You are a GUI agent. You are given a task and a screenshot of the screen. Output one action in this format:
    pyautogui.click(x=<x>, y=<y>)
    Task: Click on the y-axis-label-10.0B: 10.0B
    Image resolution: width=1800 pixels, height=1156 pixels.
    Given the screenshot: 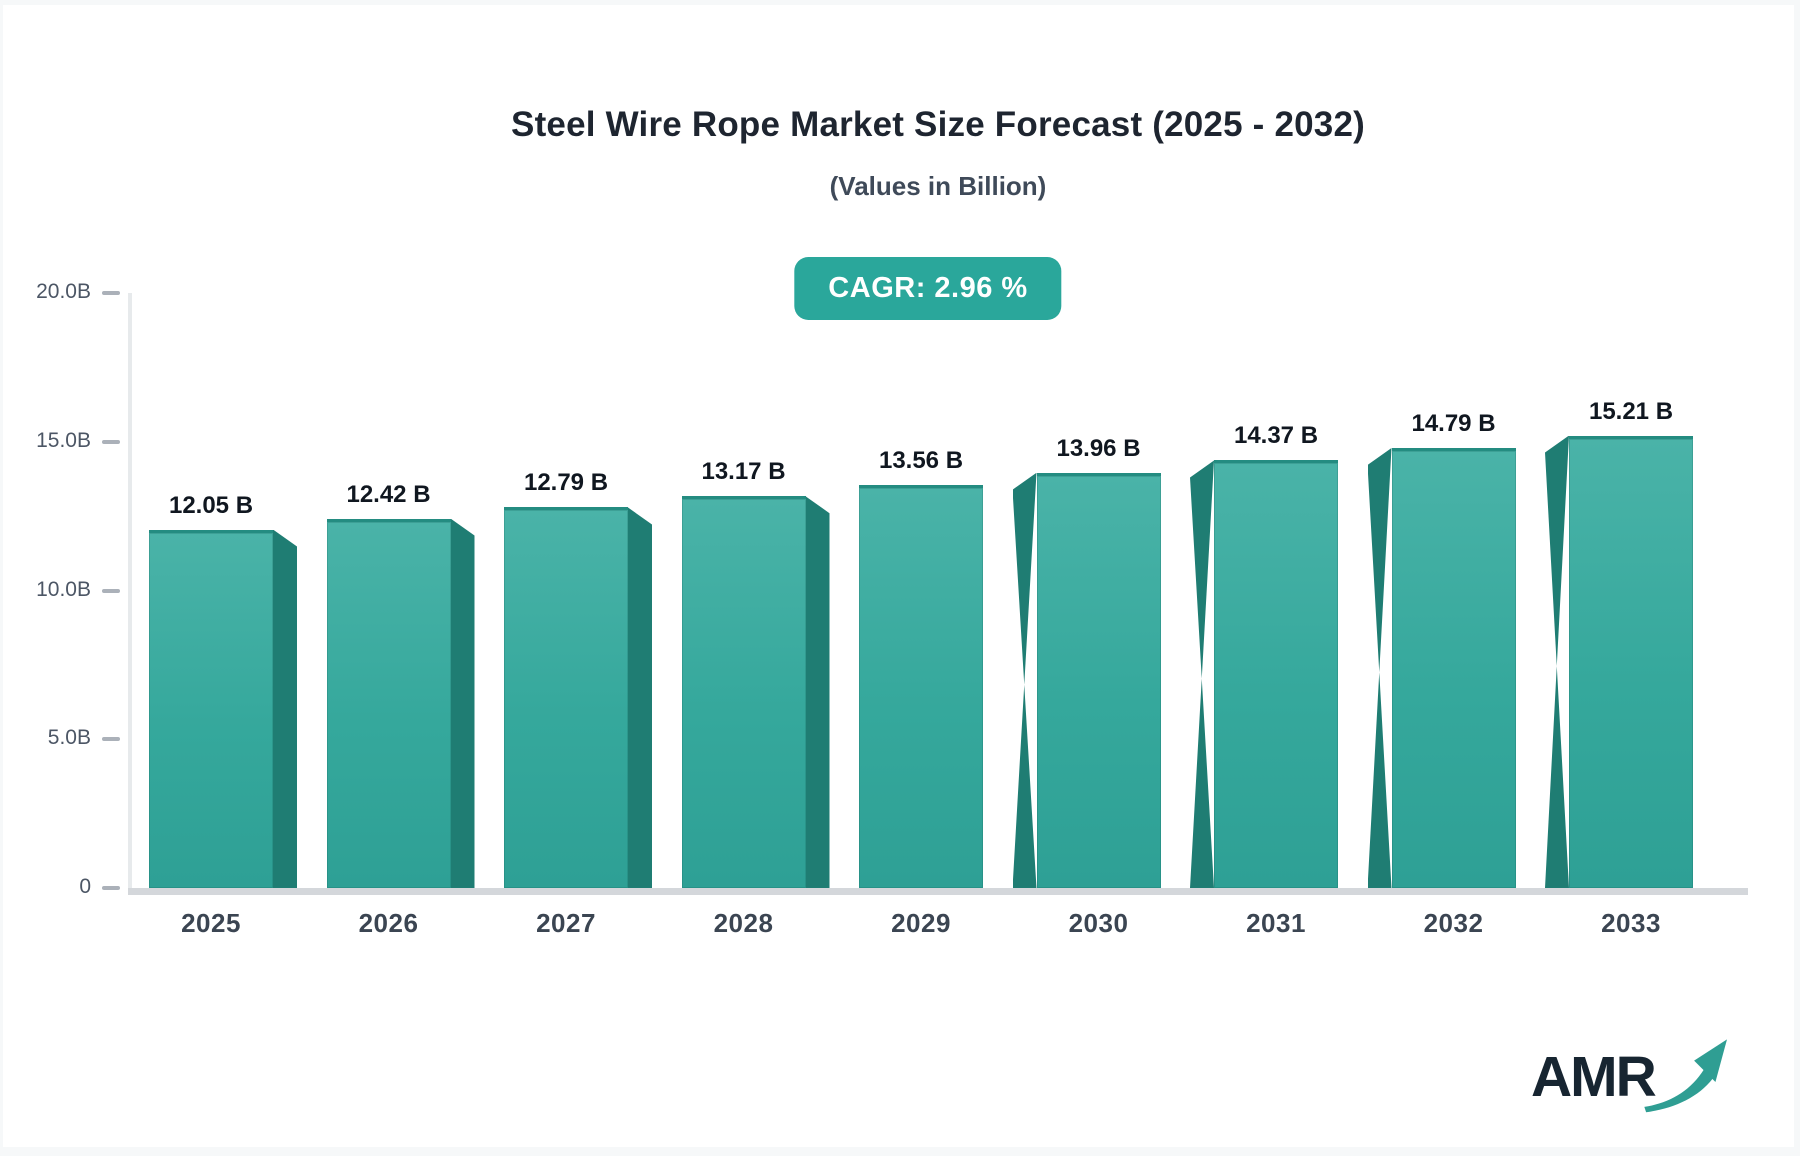 What is the action you would take?
    pyautogui.click(x=63, y=589)
    